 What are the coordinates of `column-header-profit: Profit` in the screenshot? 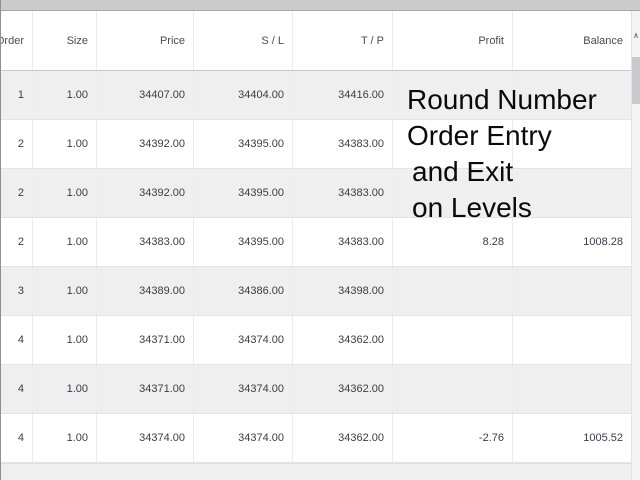 It's located at (453, 40).